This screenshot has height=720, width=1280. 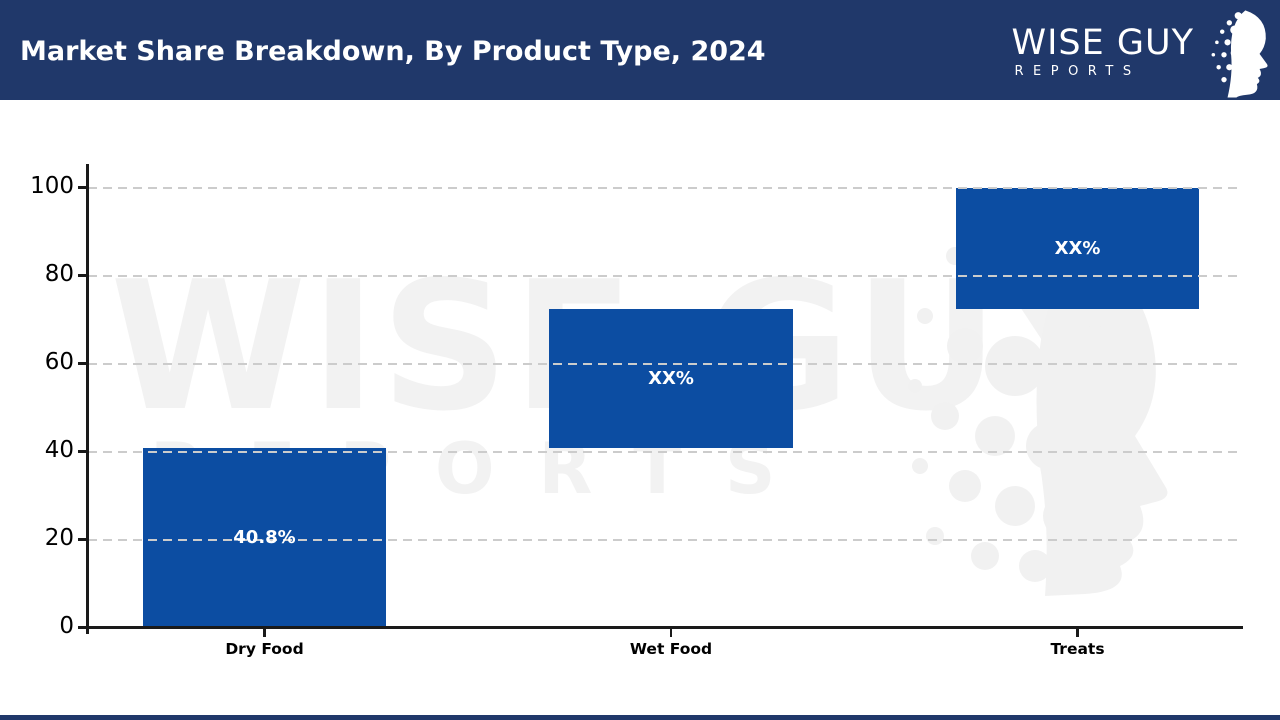 What do you see at coordinates (640, 717) in the screenshot?
I see `footer-bar` at bounding box center [640, 717].